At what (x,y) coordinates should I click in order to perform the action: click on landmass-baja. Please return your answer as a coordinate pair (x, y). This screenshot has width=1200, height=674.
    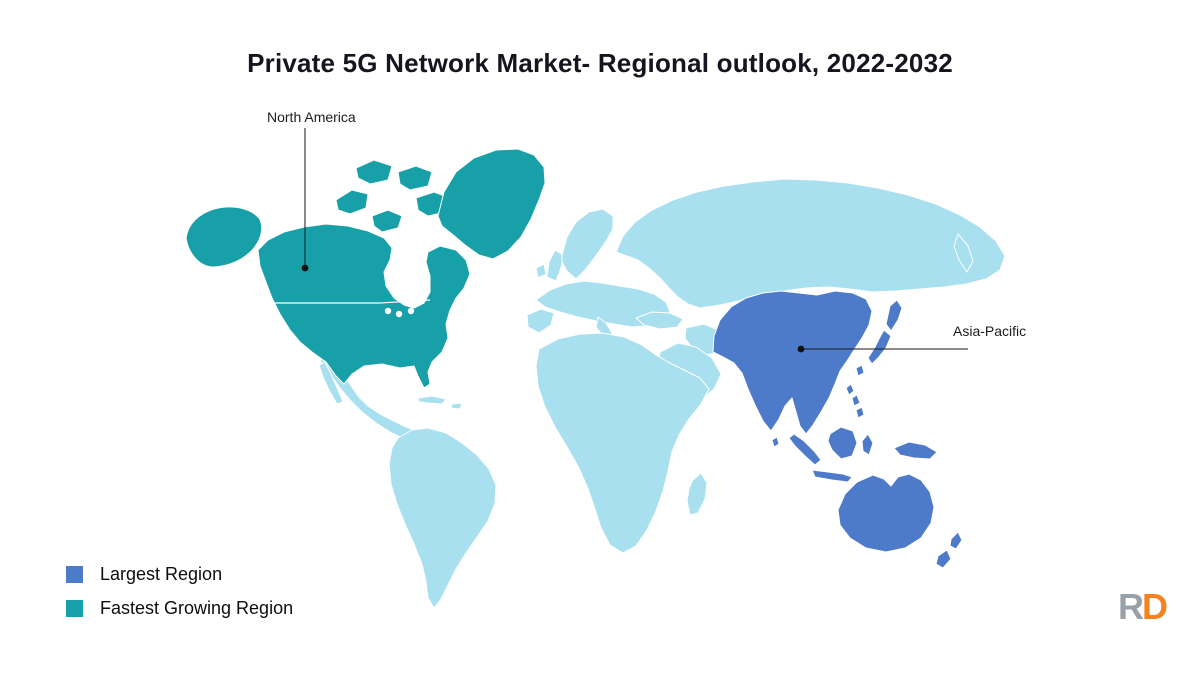
    Looking at the image, I should click on (331, 383).